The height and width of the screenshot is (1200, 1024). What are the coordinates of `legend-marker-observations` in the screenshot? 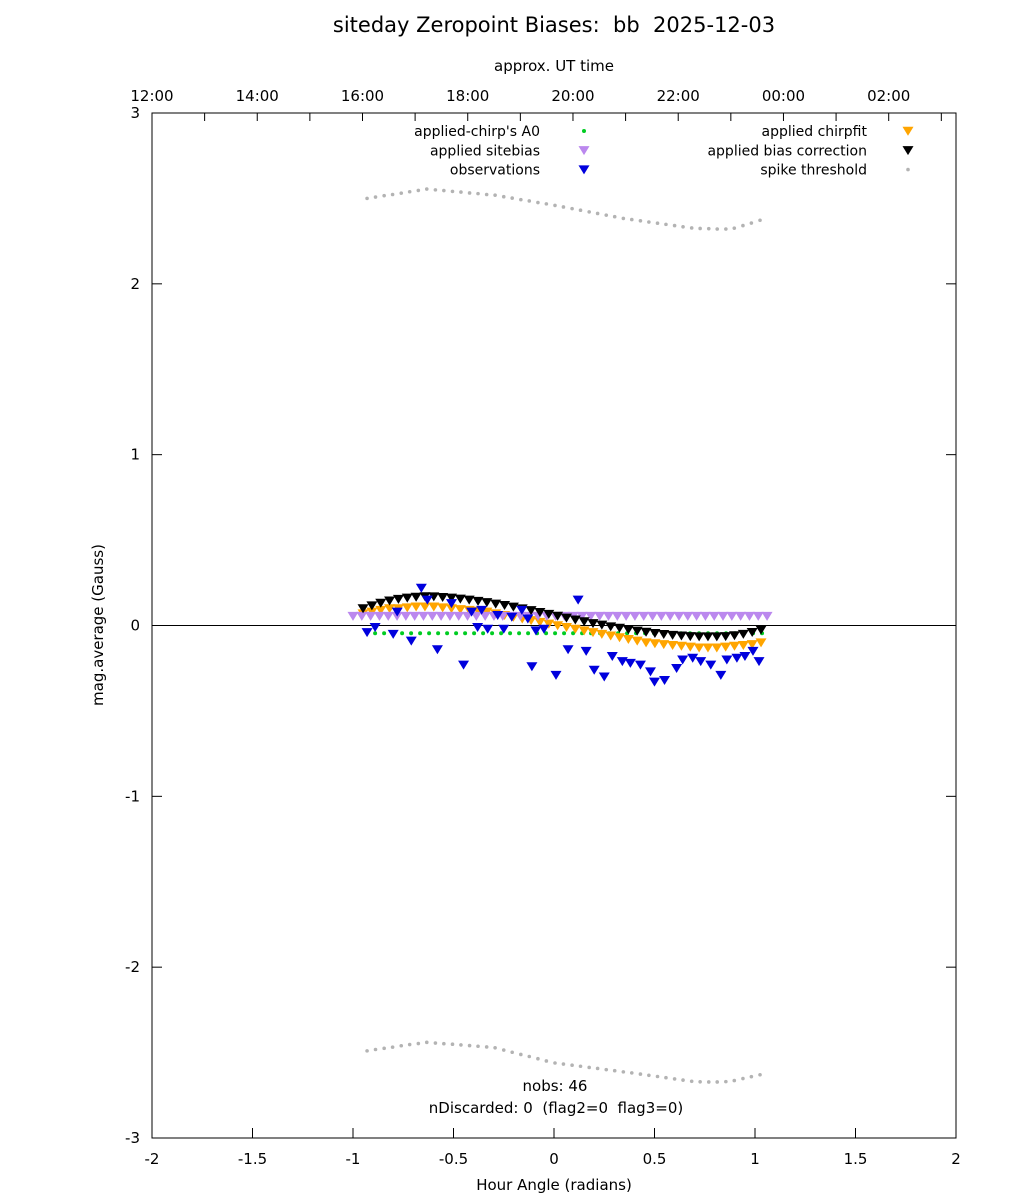 It's located at (584, 170).